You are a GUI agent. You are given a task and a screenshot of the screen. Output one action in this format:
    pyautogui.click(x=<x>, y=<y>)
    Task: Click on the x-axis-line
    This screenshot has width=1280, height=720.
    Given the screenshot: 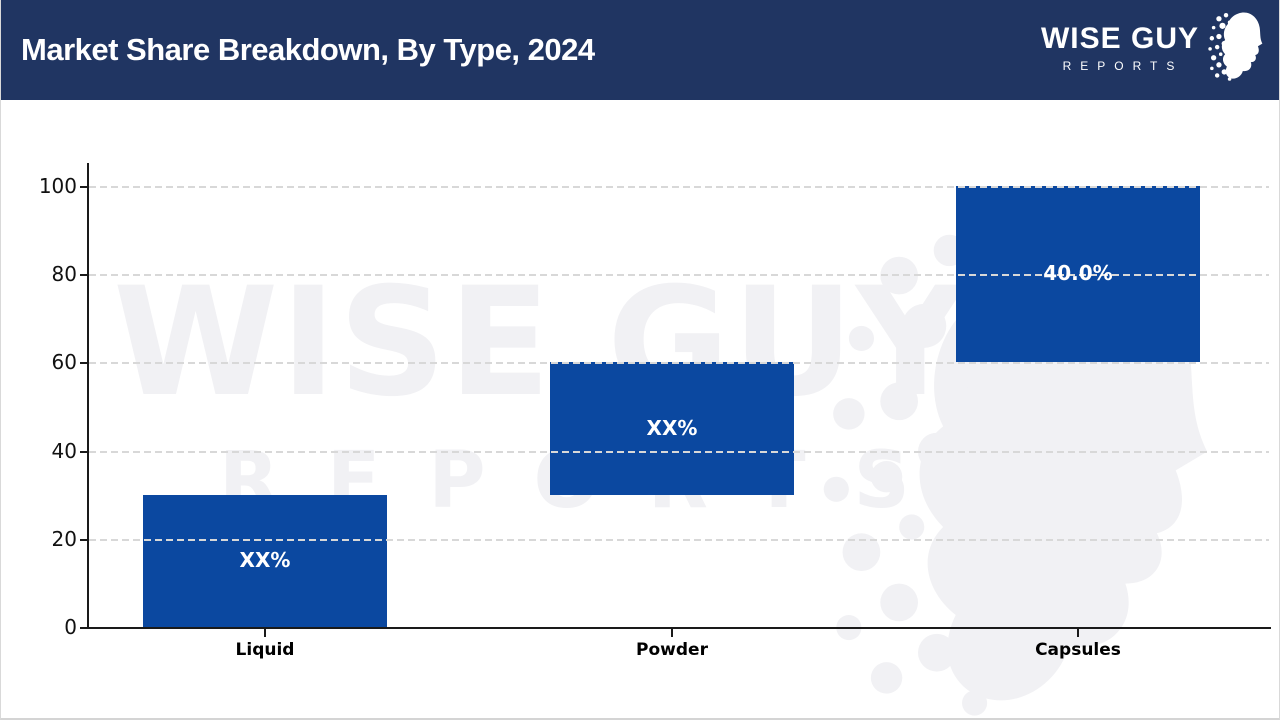 What is the action you would take?
    pyautogui.click(x=679, y=628)
    